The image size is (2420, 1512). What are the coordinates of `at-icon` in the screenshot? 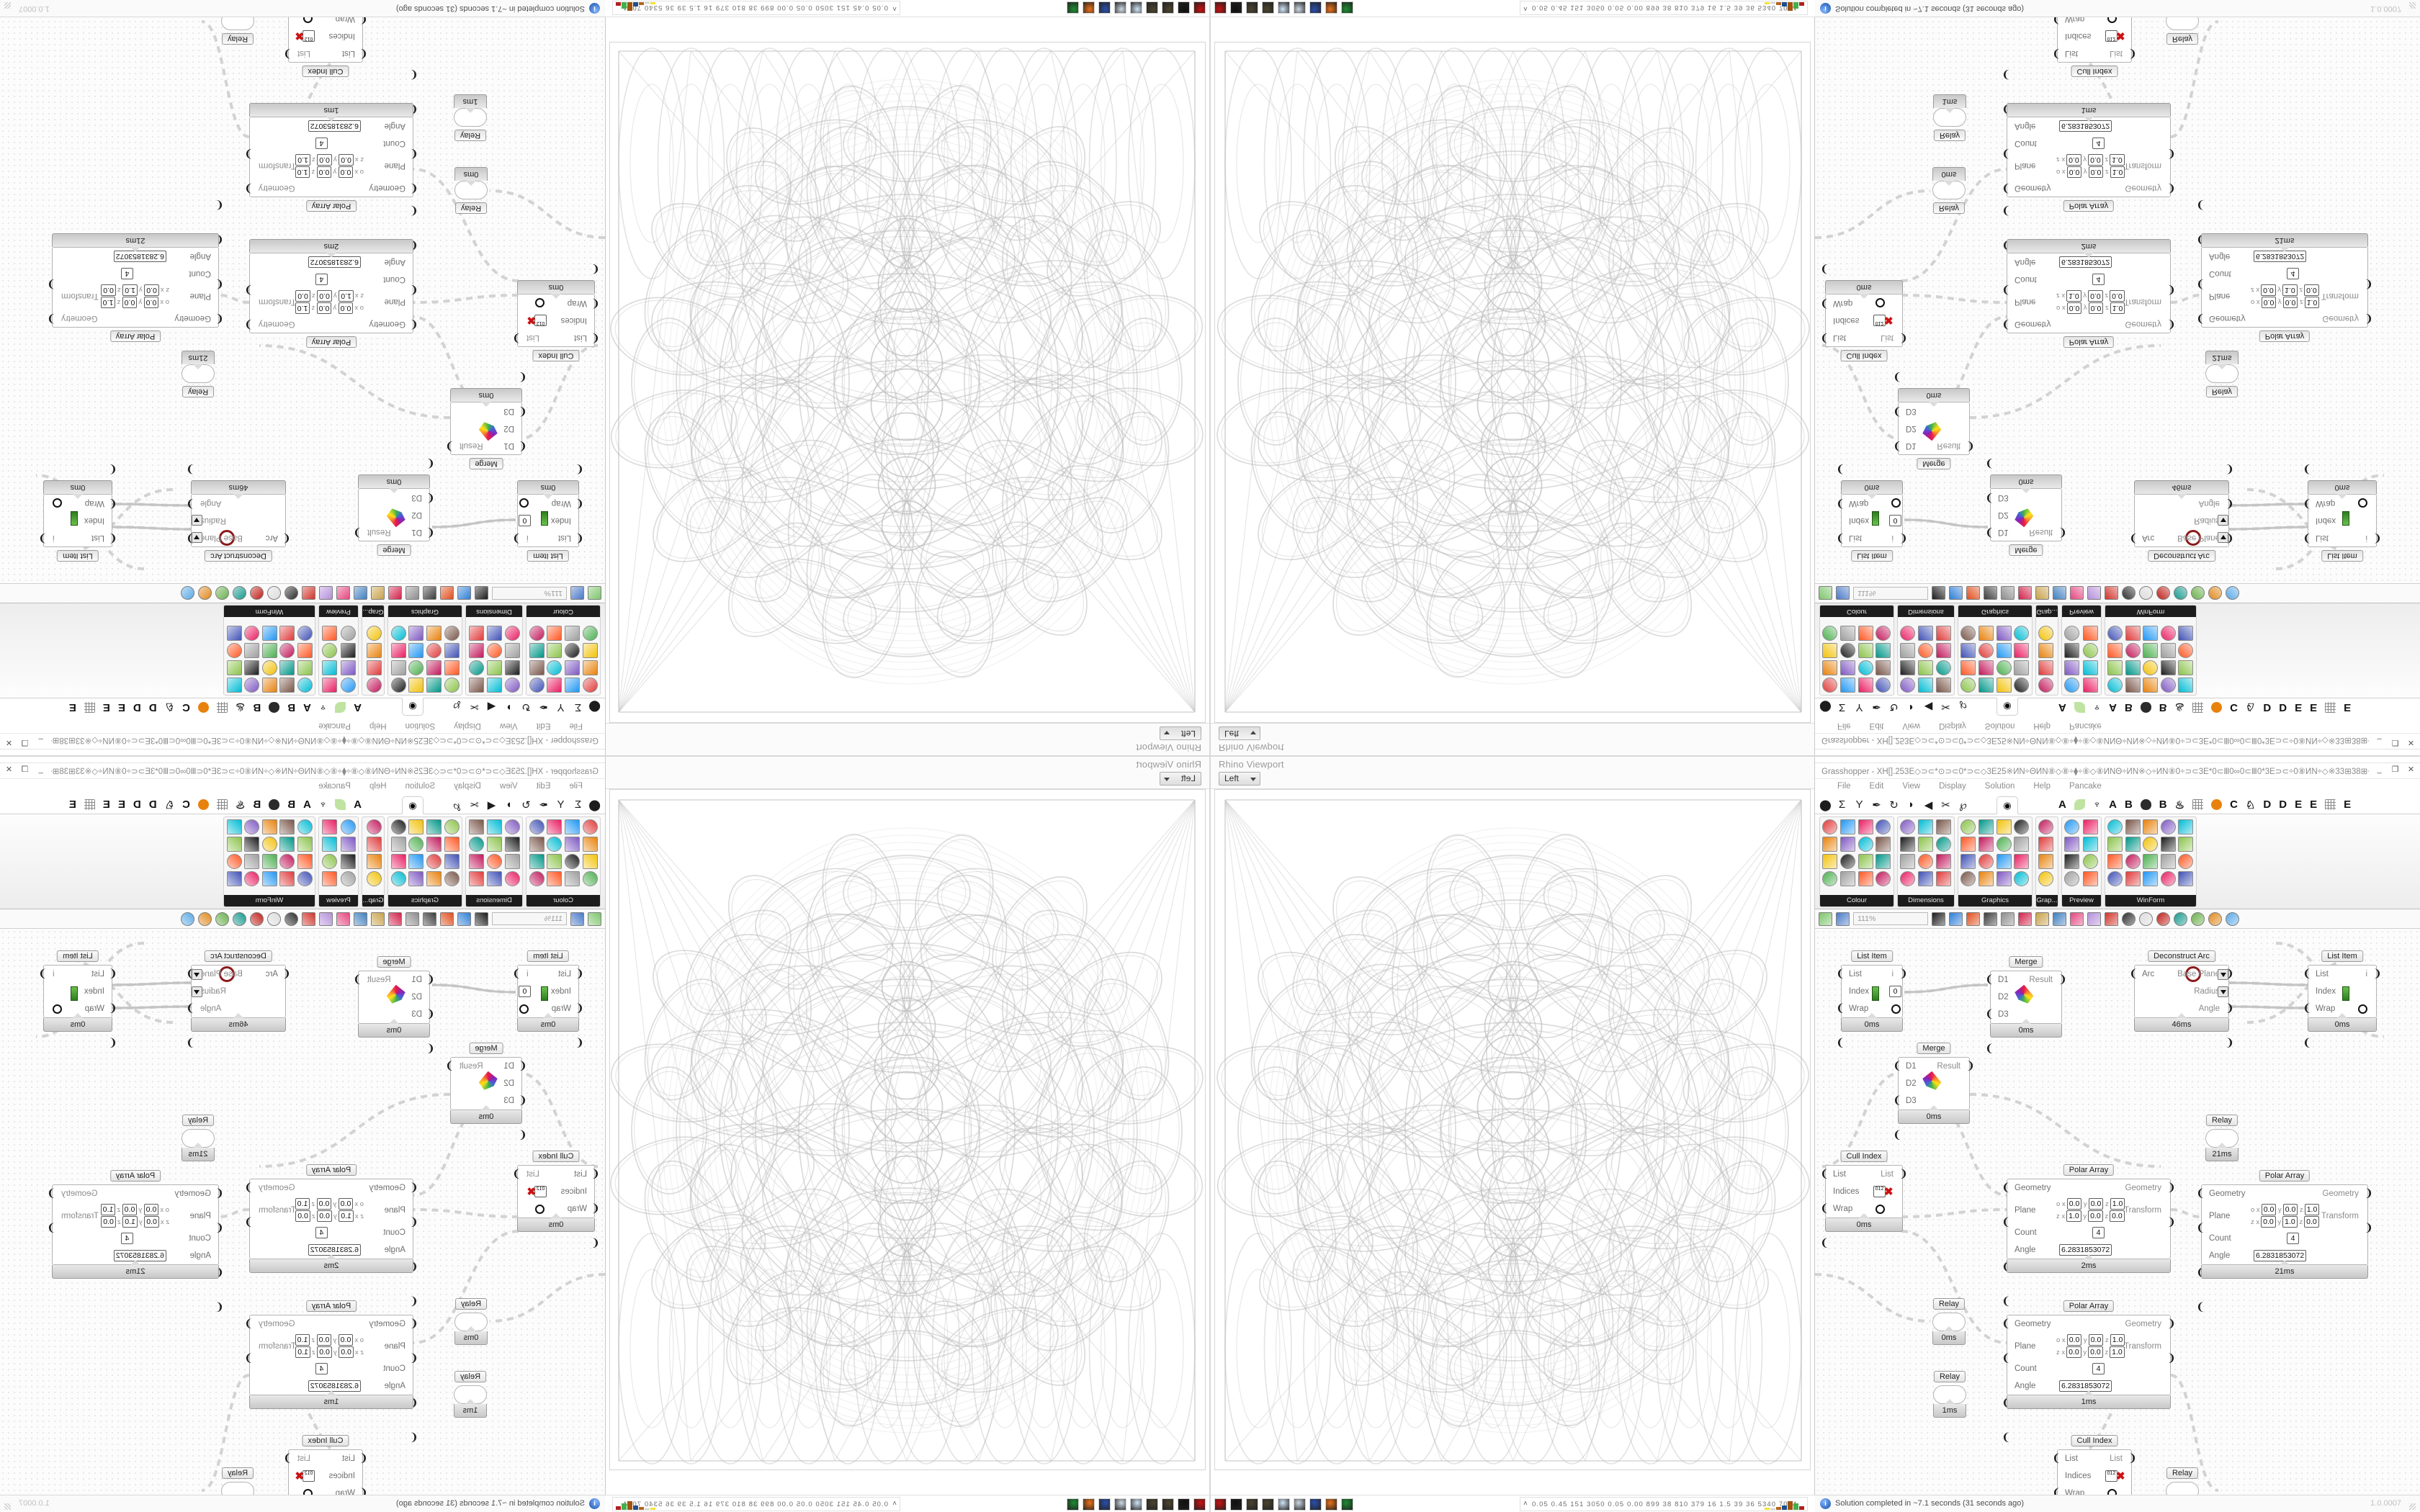 It's located at (412, 593).